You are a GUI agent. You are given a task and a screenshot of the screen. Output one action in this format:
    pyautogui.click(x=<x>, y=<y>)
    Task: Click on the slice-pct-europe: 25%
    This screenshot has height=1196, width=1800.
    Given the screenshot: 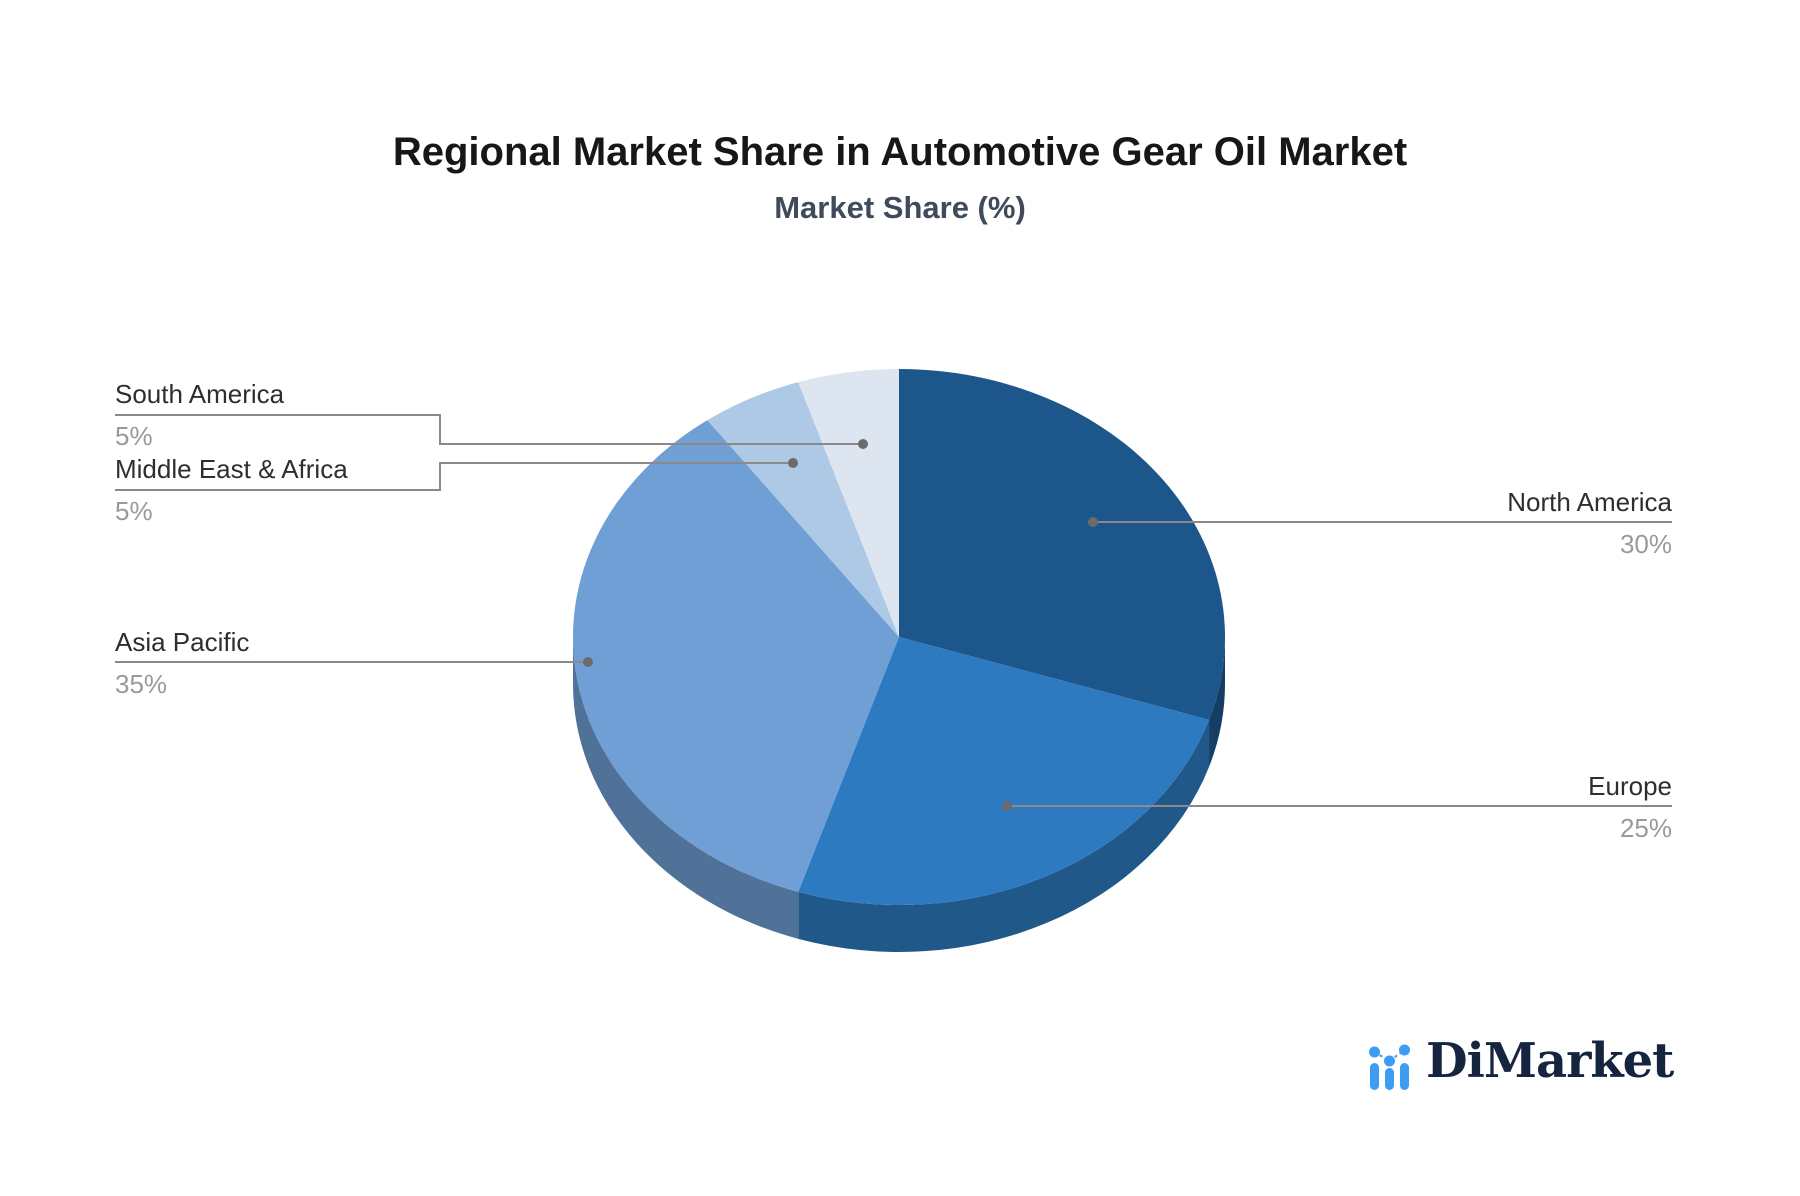 What is the action you would take?
    pyautogui.click(x=1645, y=828)
    